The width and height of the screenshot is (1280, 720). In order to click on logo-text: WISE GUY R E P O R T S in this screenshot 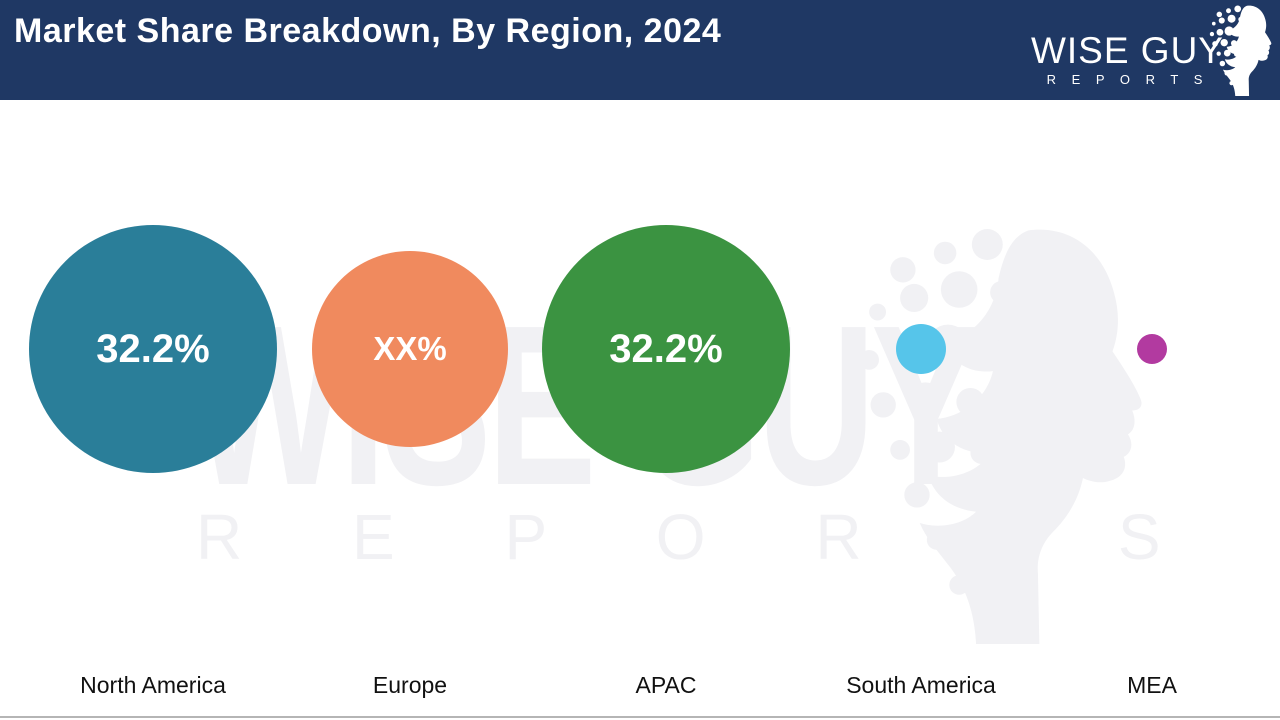, I will do `click(1127, 59)`.